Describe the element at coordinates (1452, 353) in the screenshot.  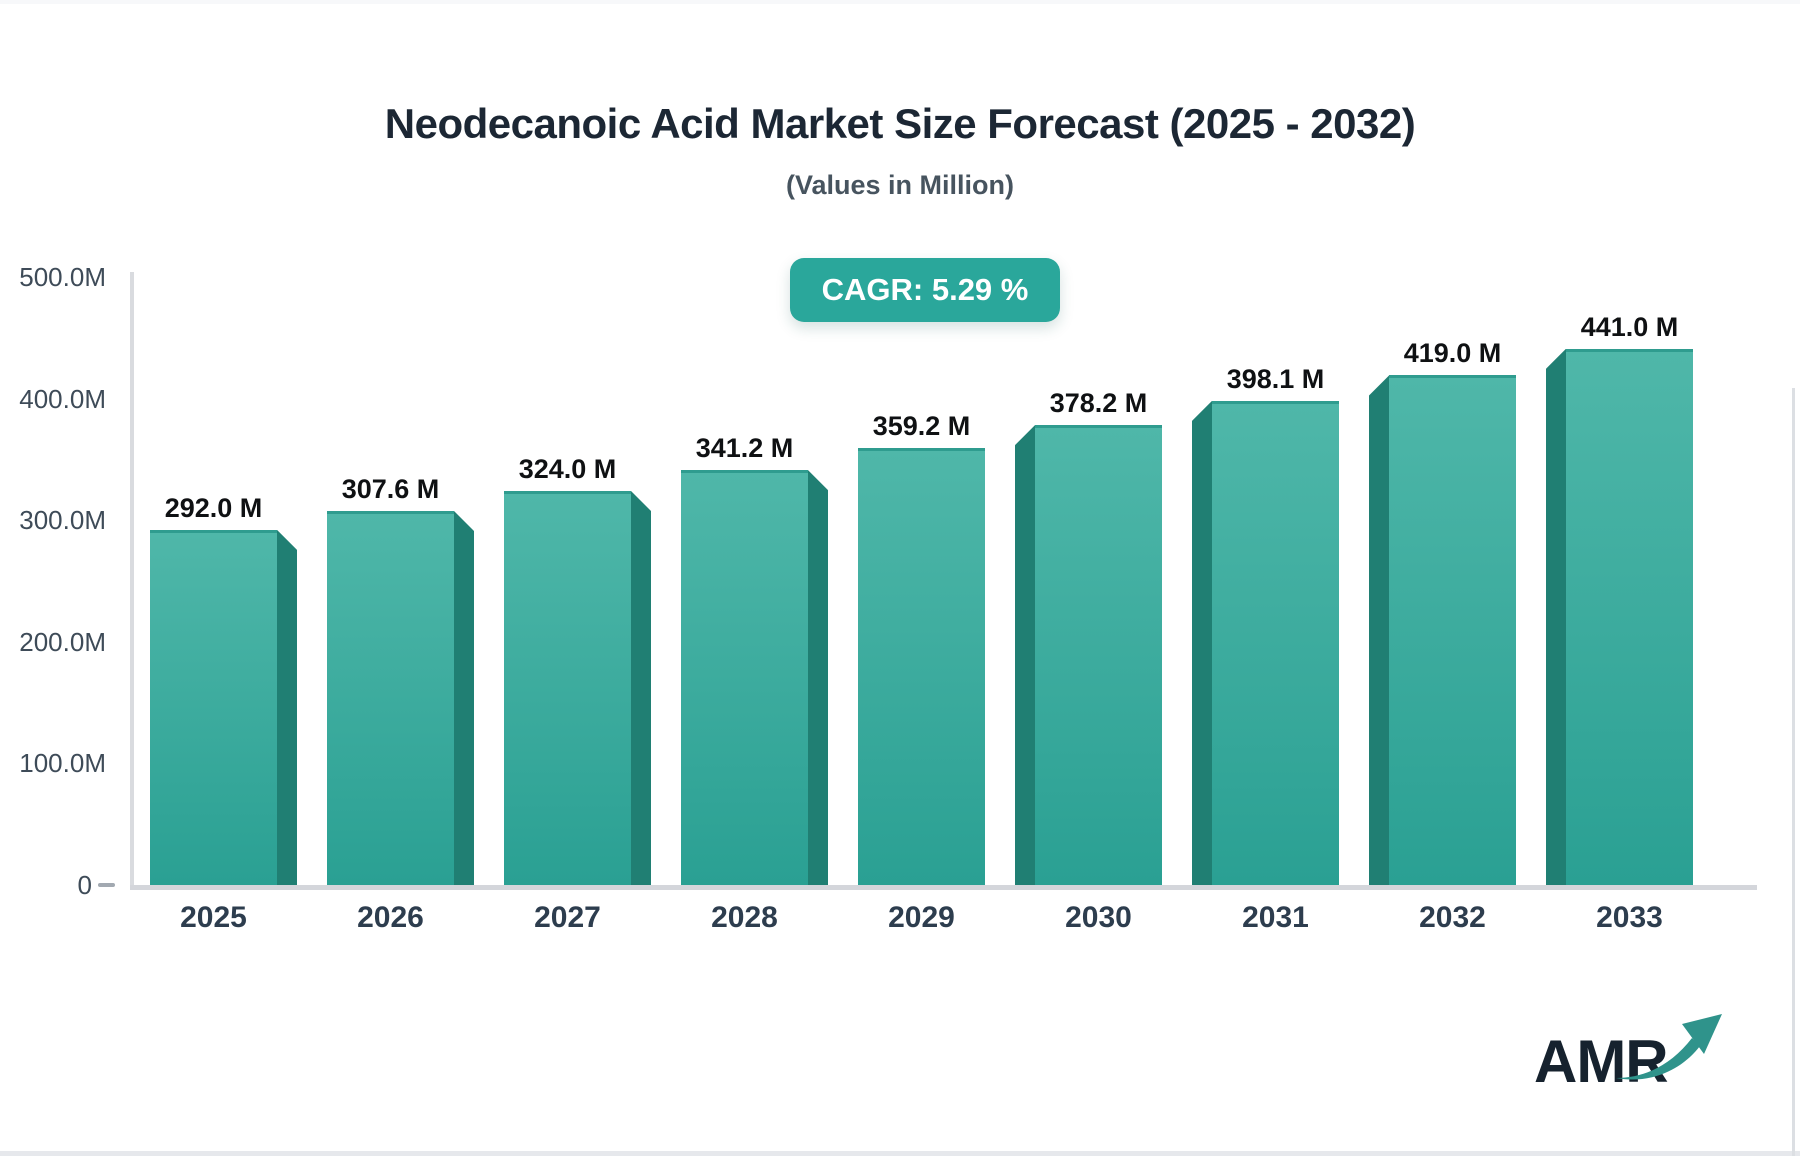
I see `bar-value-label-2032: 419.0 M` at that location.